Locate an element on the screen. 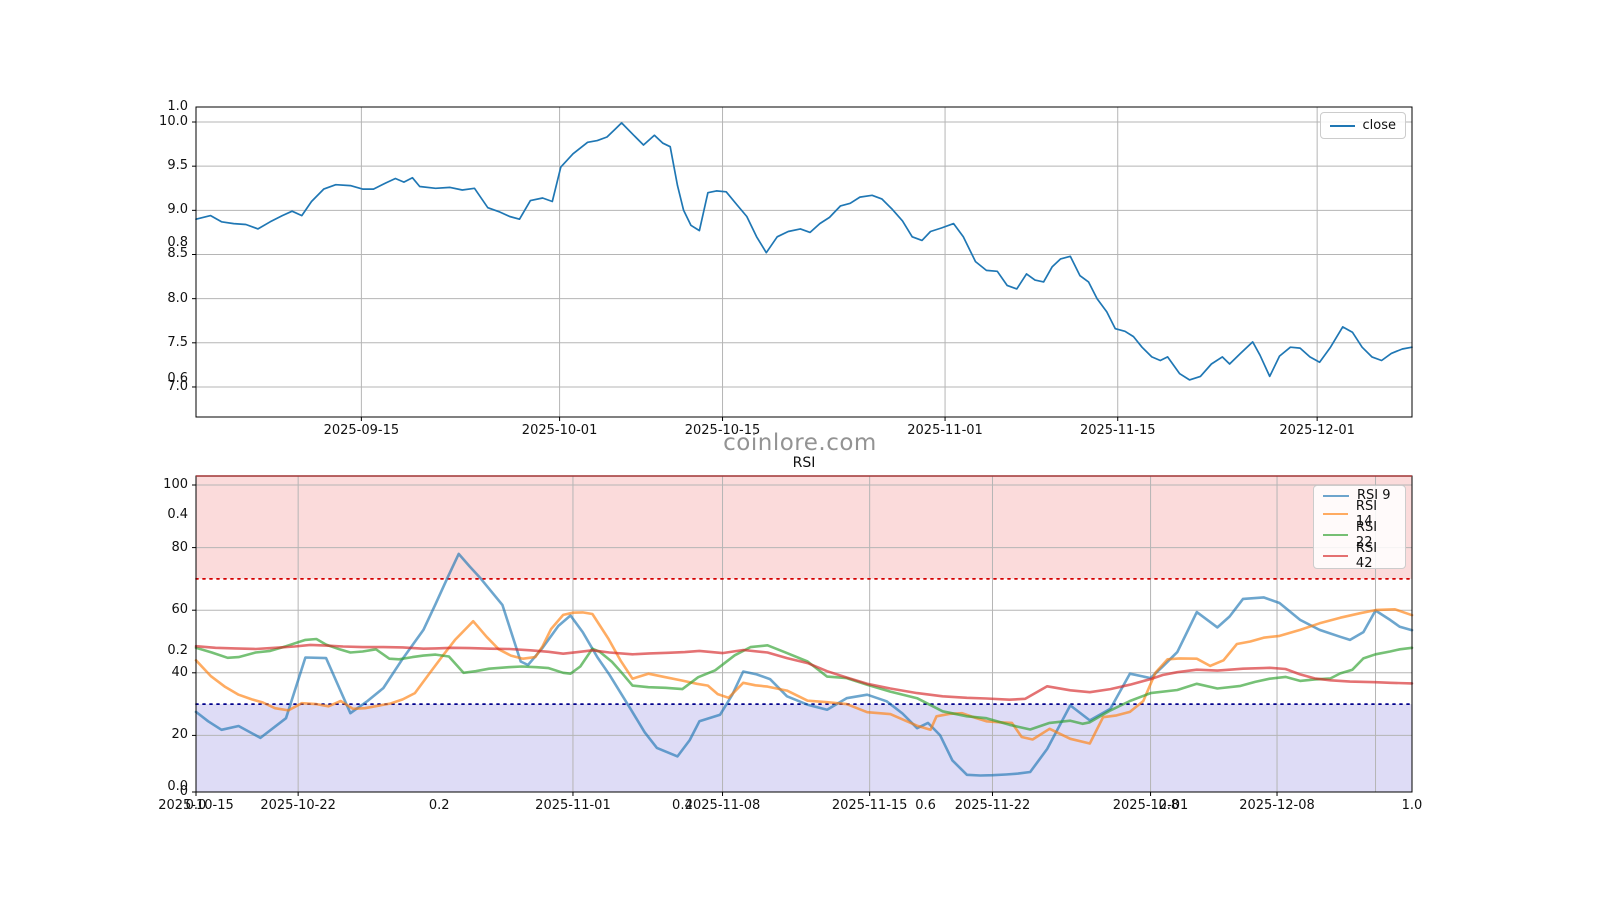  rsi-legend: RSI 9 RSI 14 RSI 22 RSI 42 is located at coordinates (1359, 528).